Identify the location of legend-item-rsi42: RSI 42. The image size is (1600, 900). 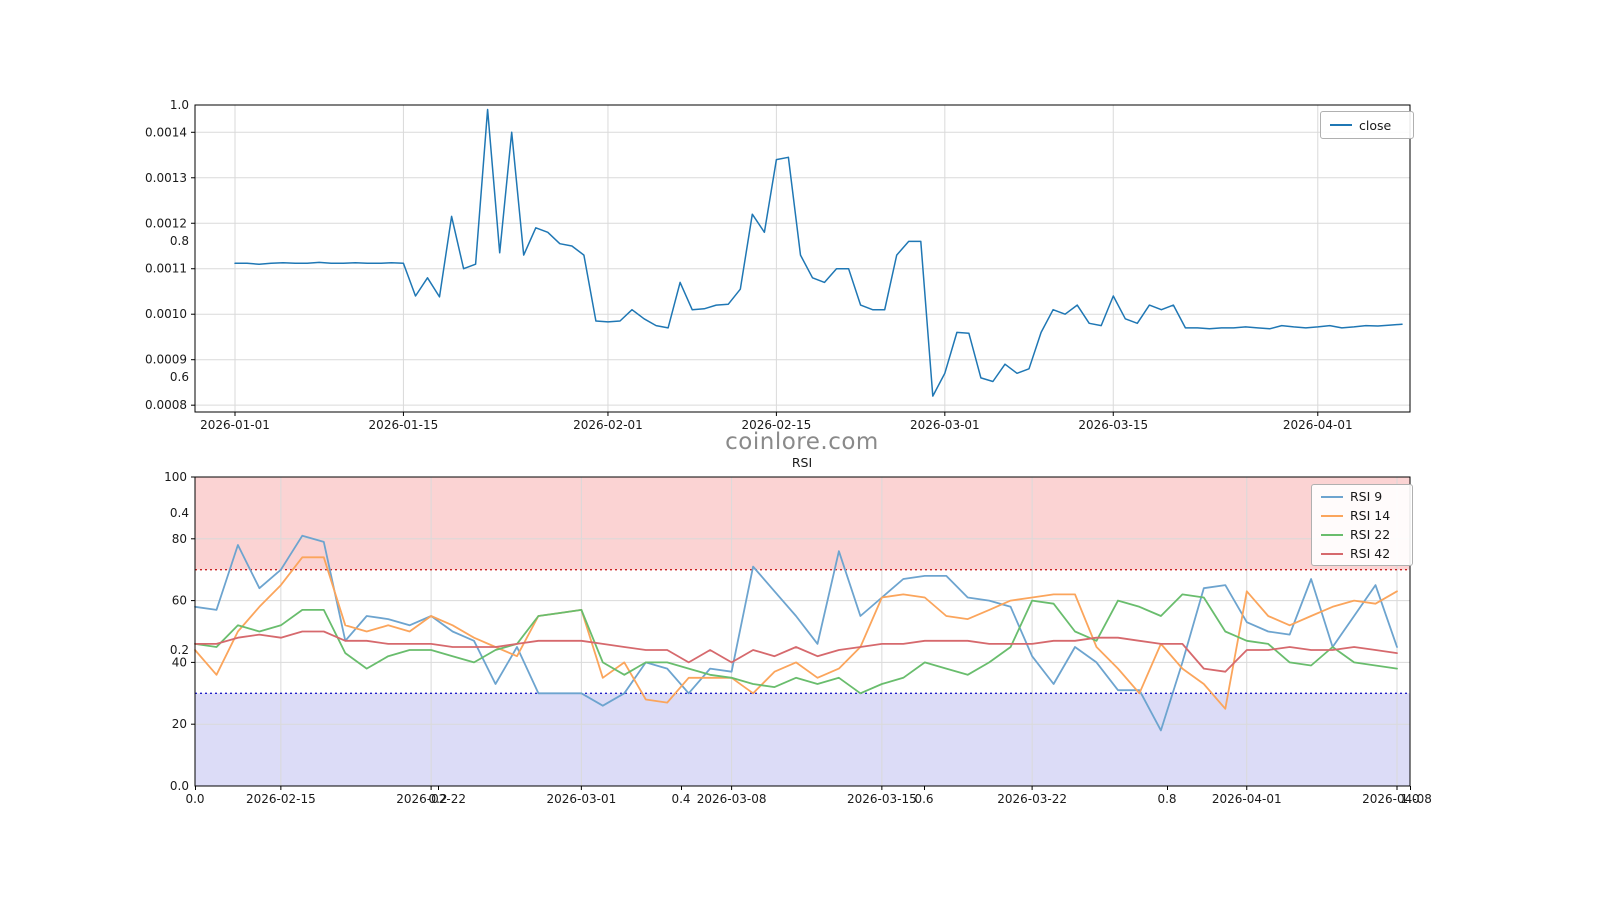
(1362, 553).